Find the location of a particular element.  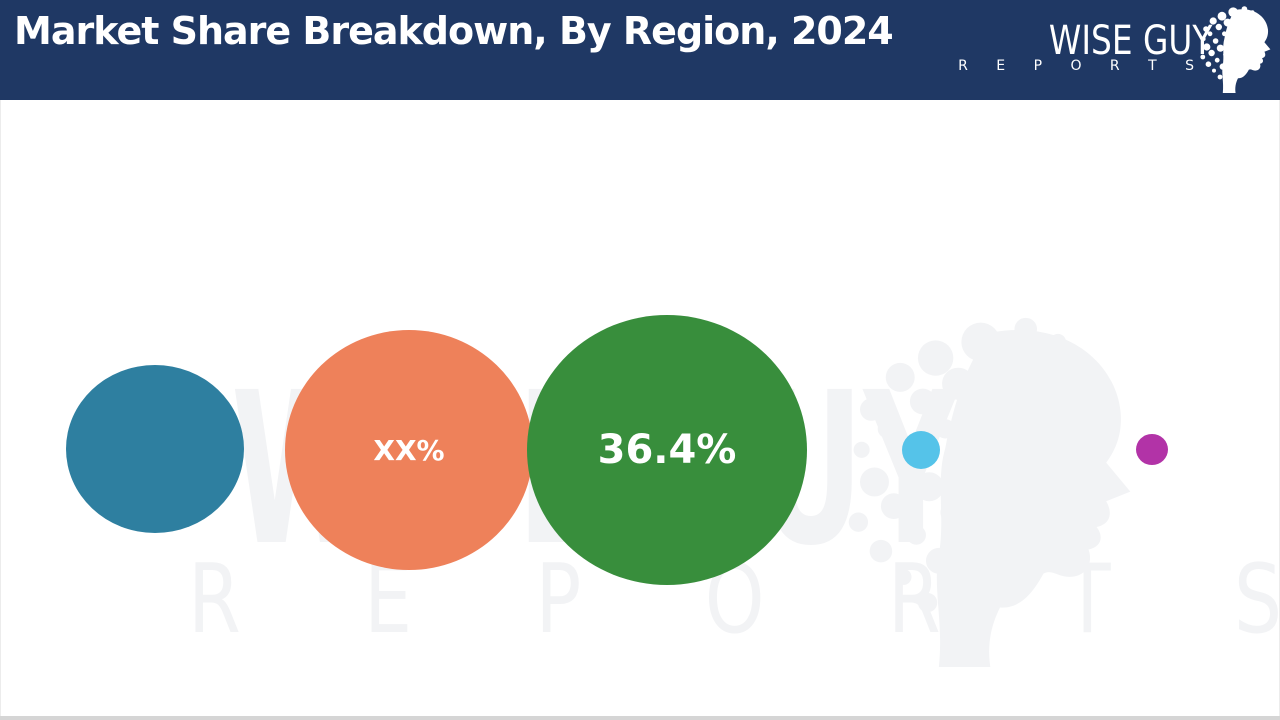

page-title: Market Share Breakdown, By Region, 2024 is located at coordinates (454, 31).